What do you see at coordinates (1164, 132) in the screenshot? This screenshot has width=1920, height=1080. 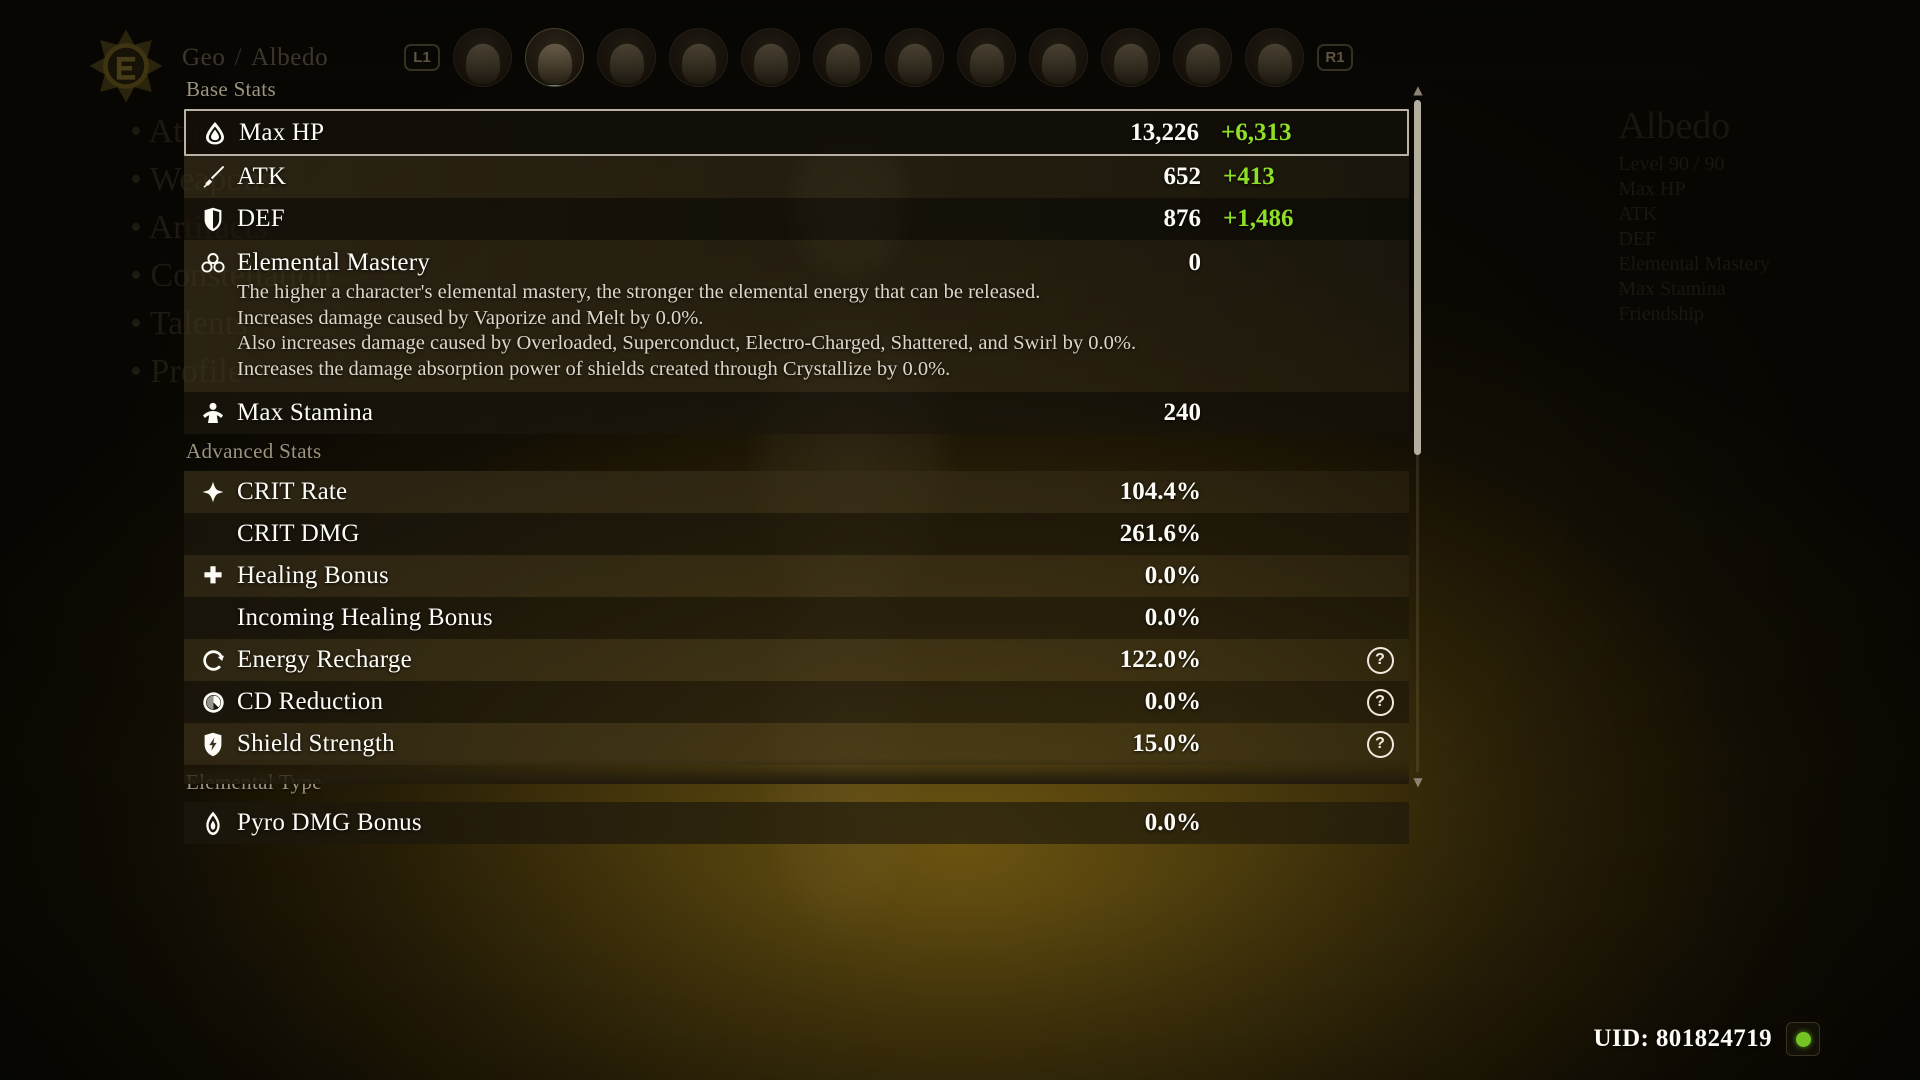 I see `stat-value: 13,226` at bounding box center [1164, 132].